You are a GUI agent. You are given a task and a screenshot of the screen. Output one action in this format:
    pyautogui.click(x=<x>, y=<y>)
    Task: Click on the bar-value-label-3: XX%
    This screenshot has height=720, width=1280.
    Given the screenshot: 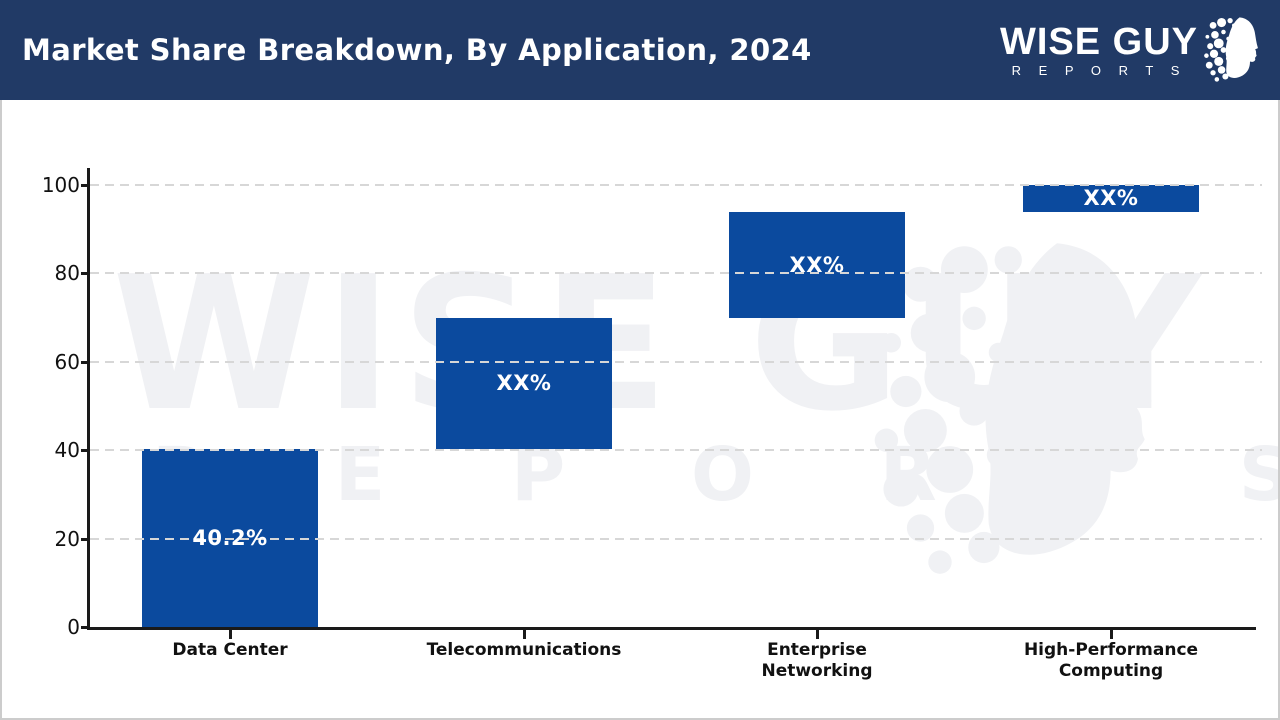 What is the action you would take?
    pyautogui.click(x=817, y=264)
    